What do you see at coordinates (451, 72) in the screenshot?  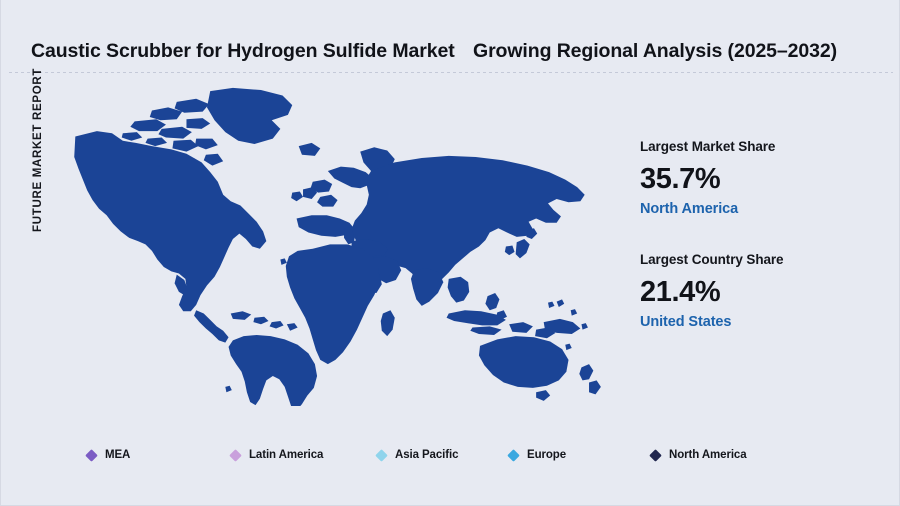 I see `header-divider` at bounding box center [451, 72].